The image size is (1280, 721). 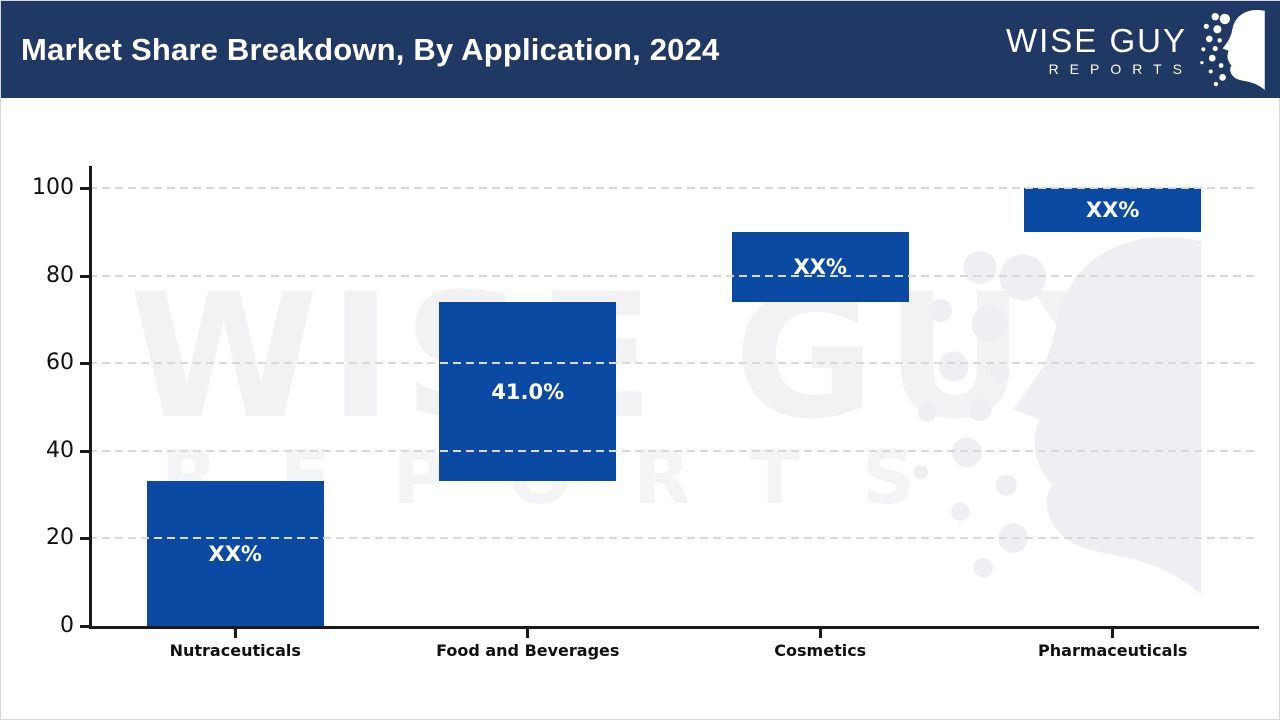 What do you see at coordinates (1120, 68) in the screenshot?
I see `logo-reports-text: REPORTS` at bounding box center [1120, 68].